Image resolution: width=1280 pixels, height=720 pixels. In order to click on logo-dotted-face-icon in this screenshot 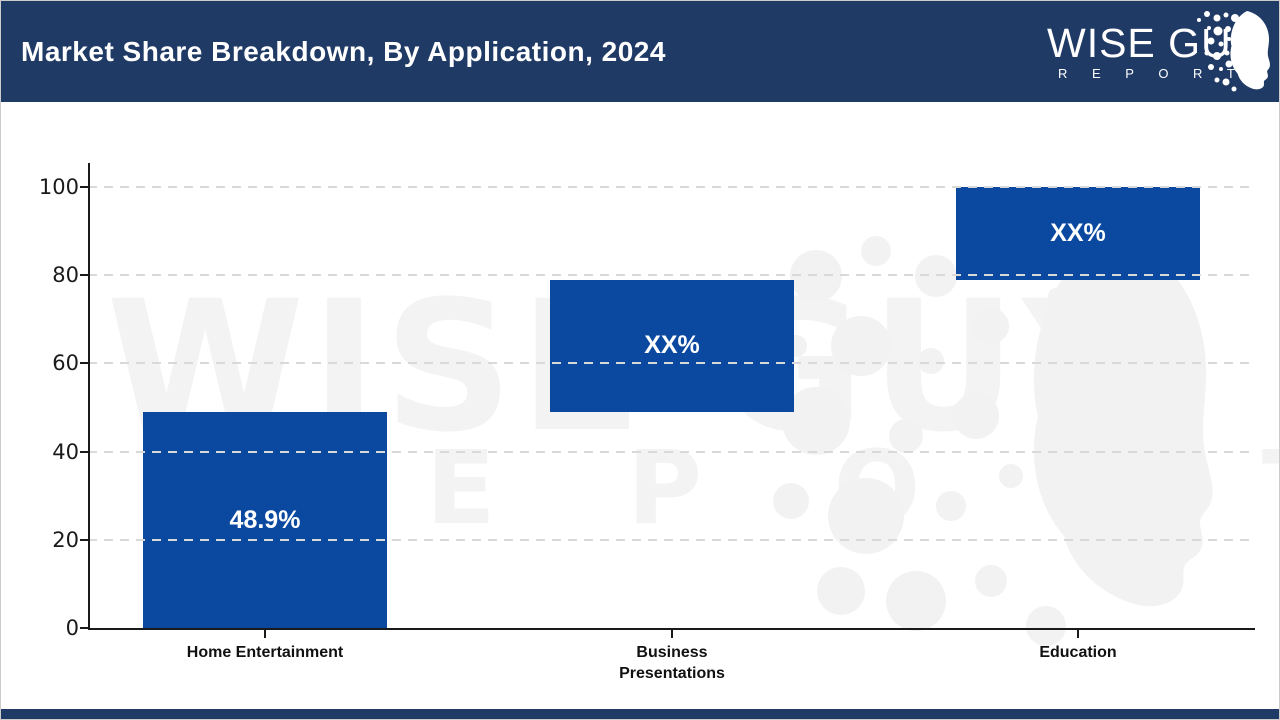, I will do `click(1233, 51)`.